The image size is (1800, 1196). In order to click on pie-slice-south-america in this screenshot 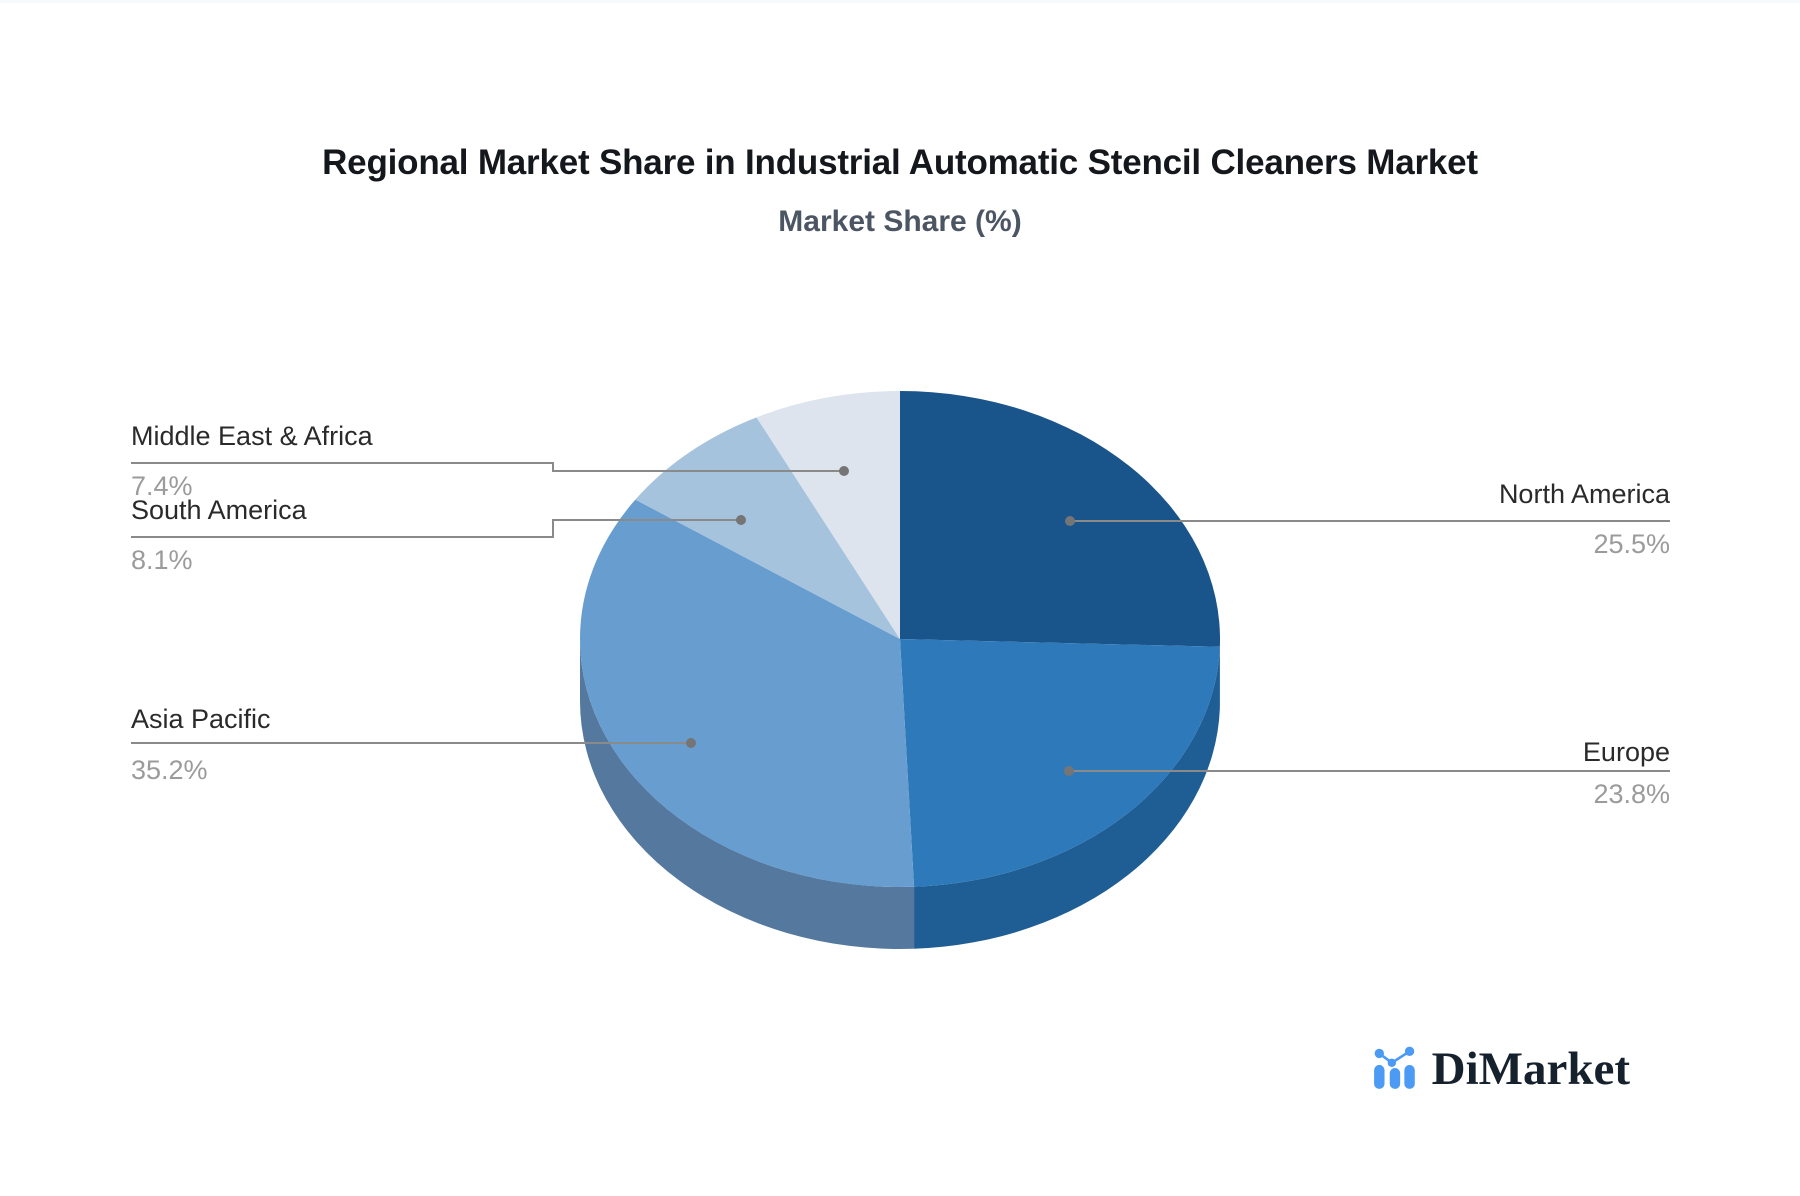, I will do `click(767, 528)`.